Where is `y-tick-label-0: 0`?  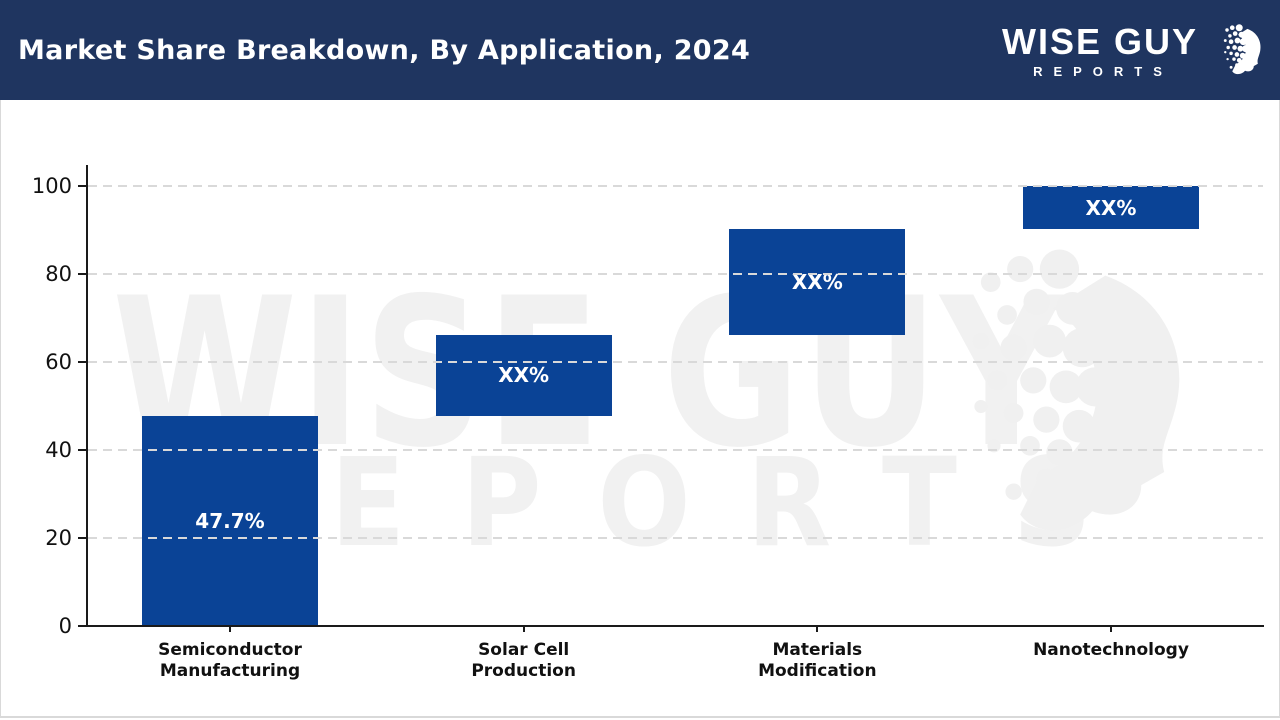 y-tick-label-0: 0 is located at coordinates (65, 626).